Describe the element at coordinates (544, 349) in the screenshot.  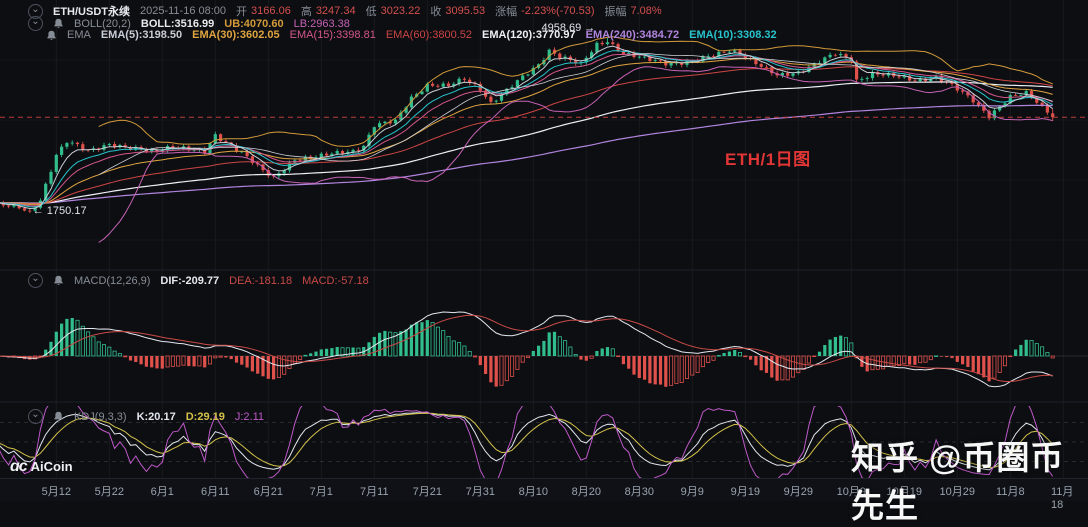
I see `macd-layer` at that location.